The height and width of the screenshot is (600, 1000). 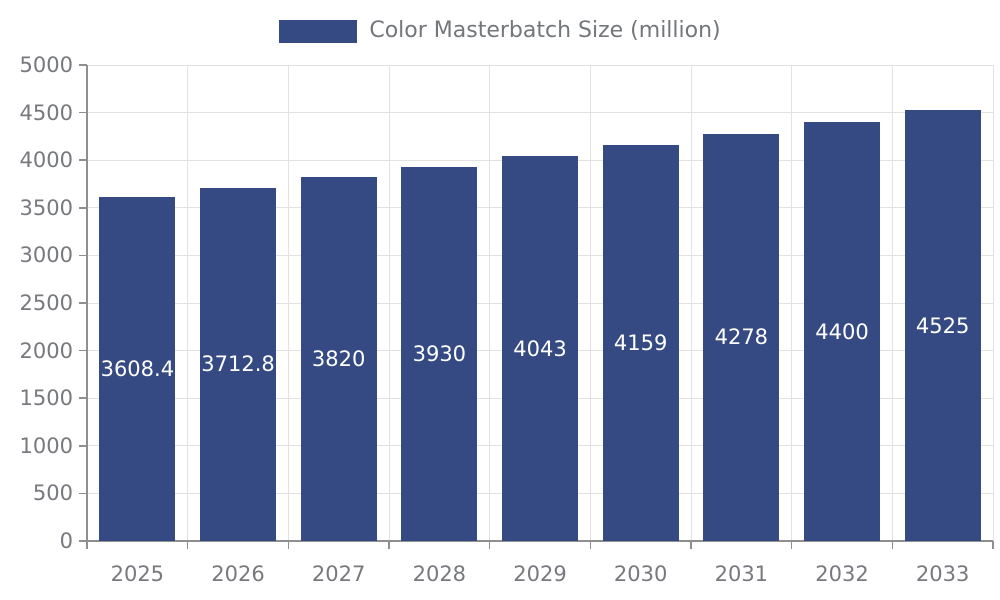 I want to click on y-tick-label: 4000, so click(x=46, y=160).